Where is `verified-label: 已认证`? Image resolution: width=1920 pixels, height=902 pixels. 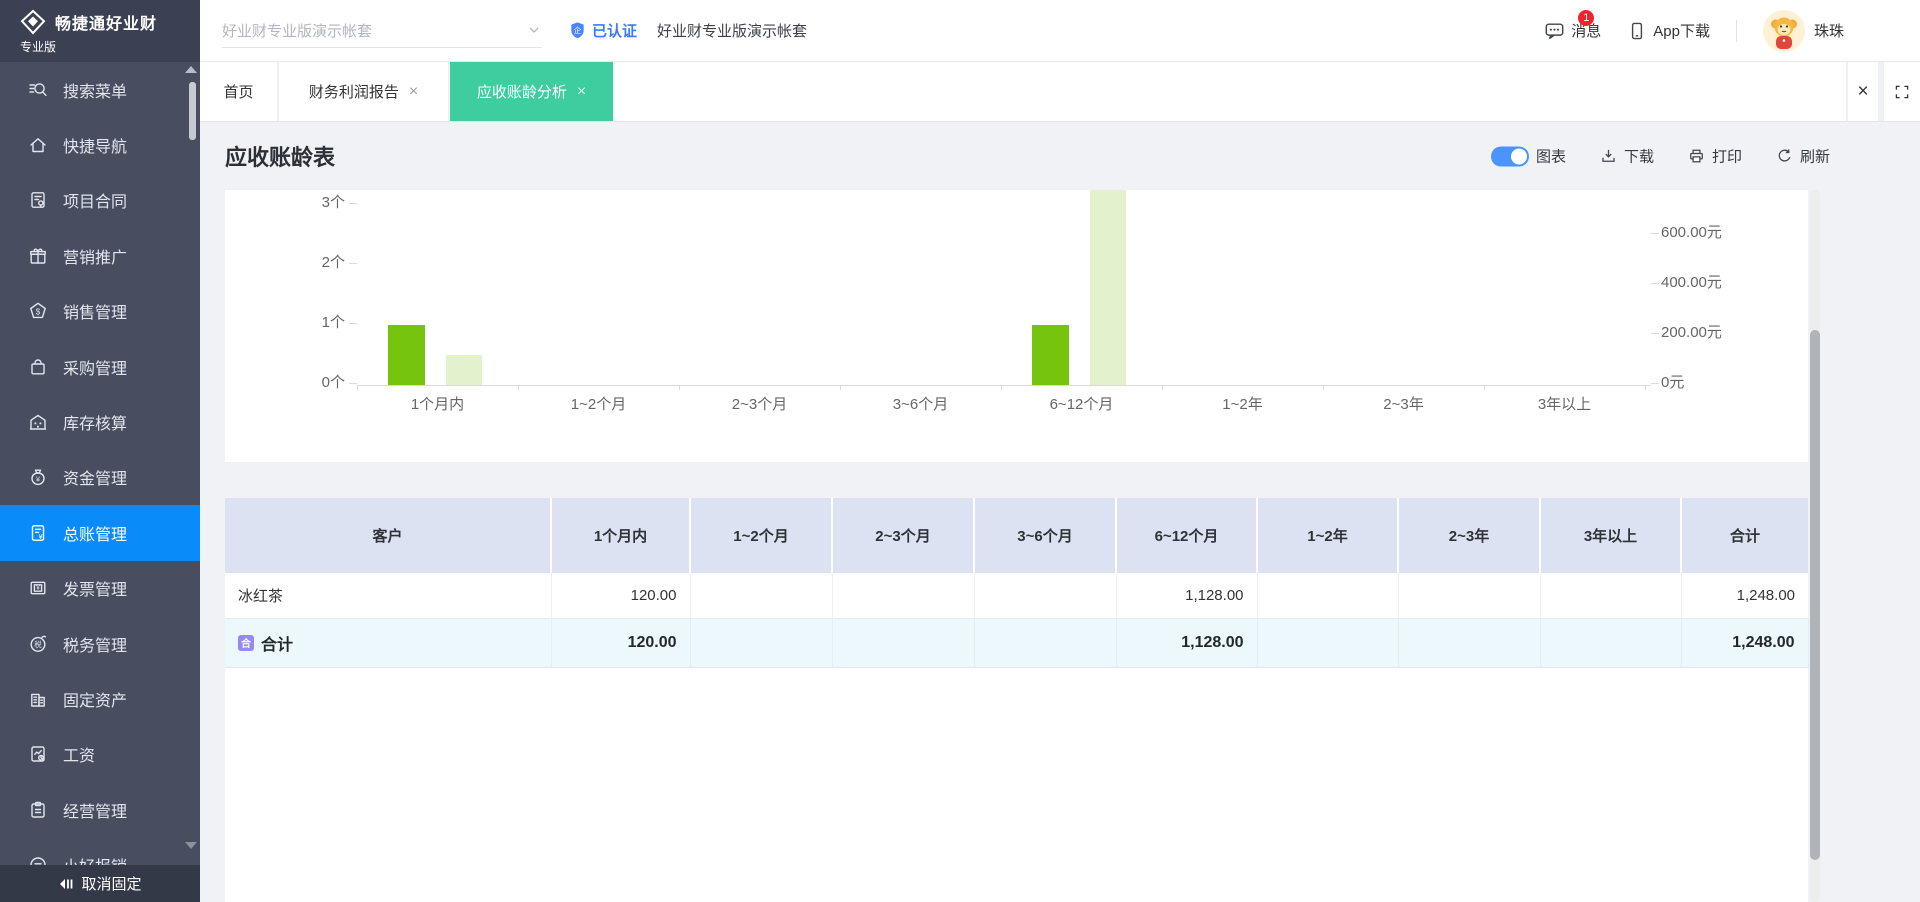 verified-label: 已认证 is located at coordinates (615, 31).